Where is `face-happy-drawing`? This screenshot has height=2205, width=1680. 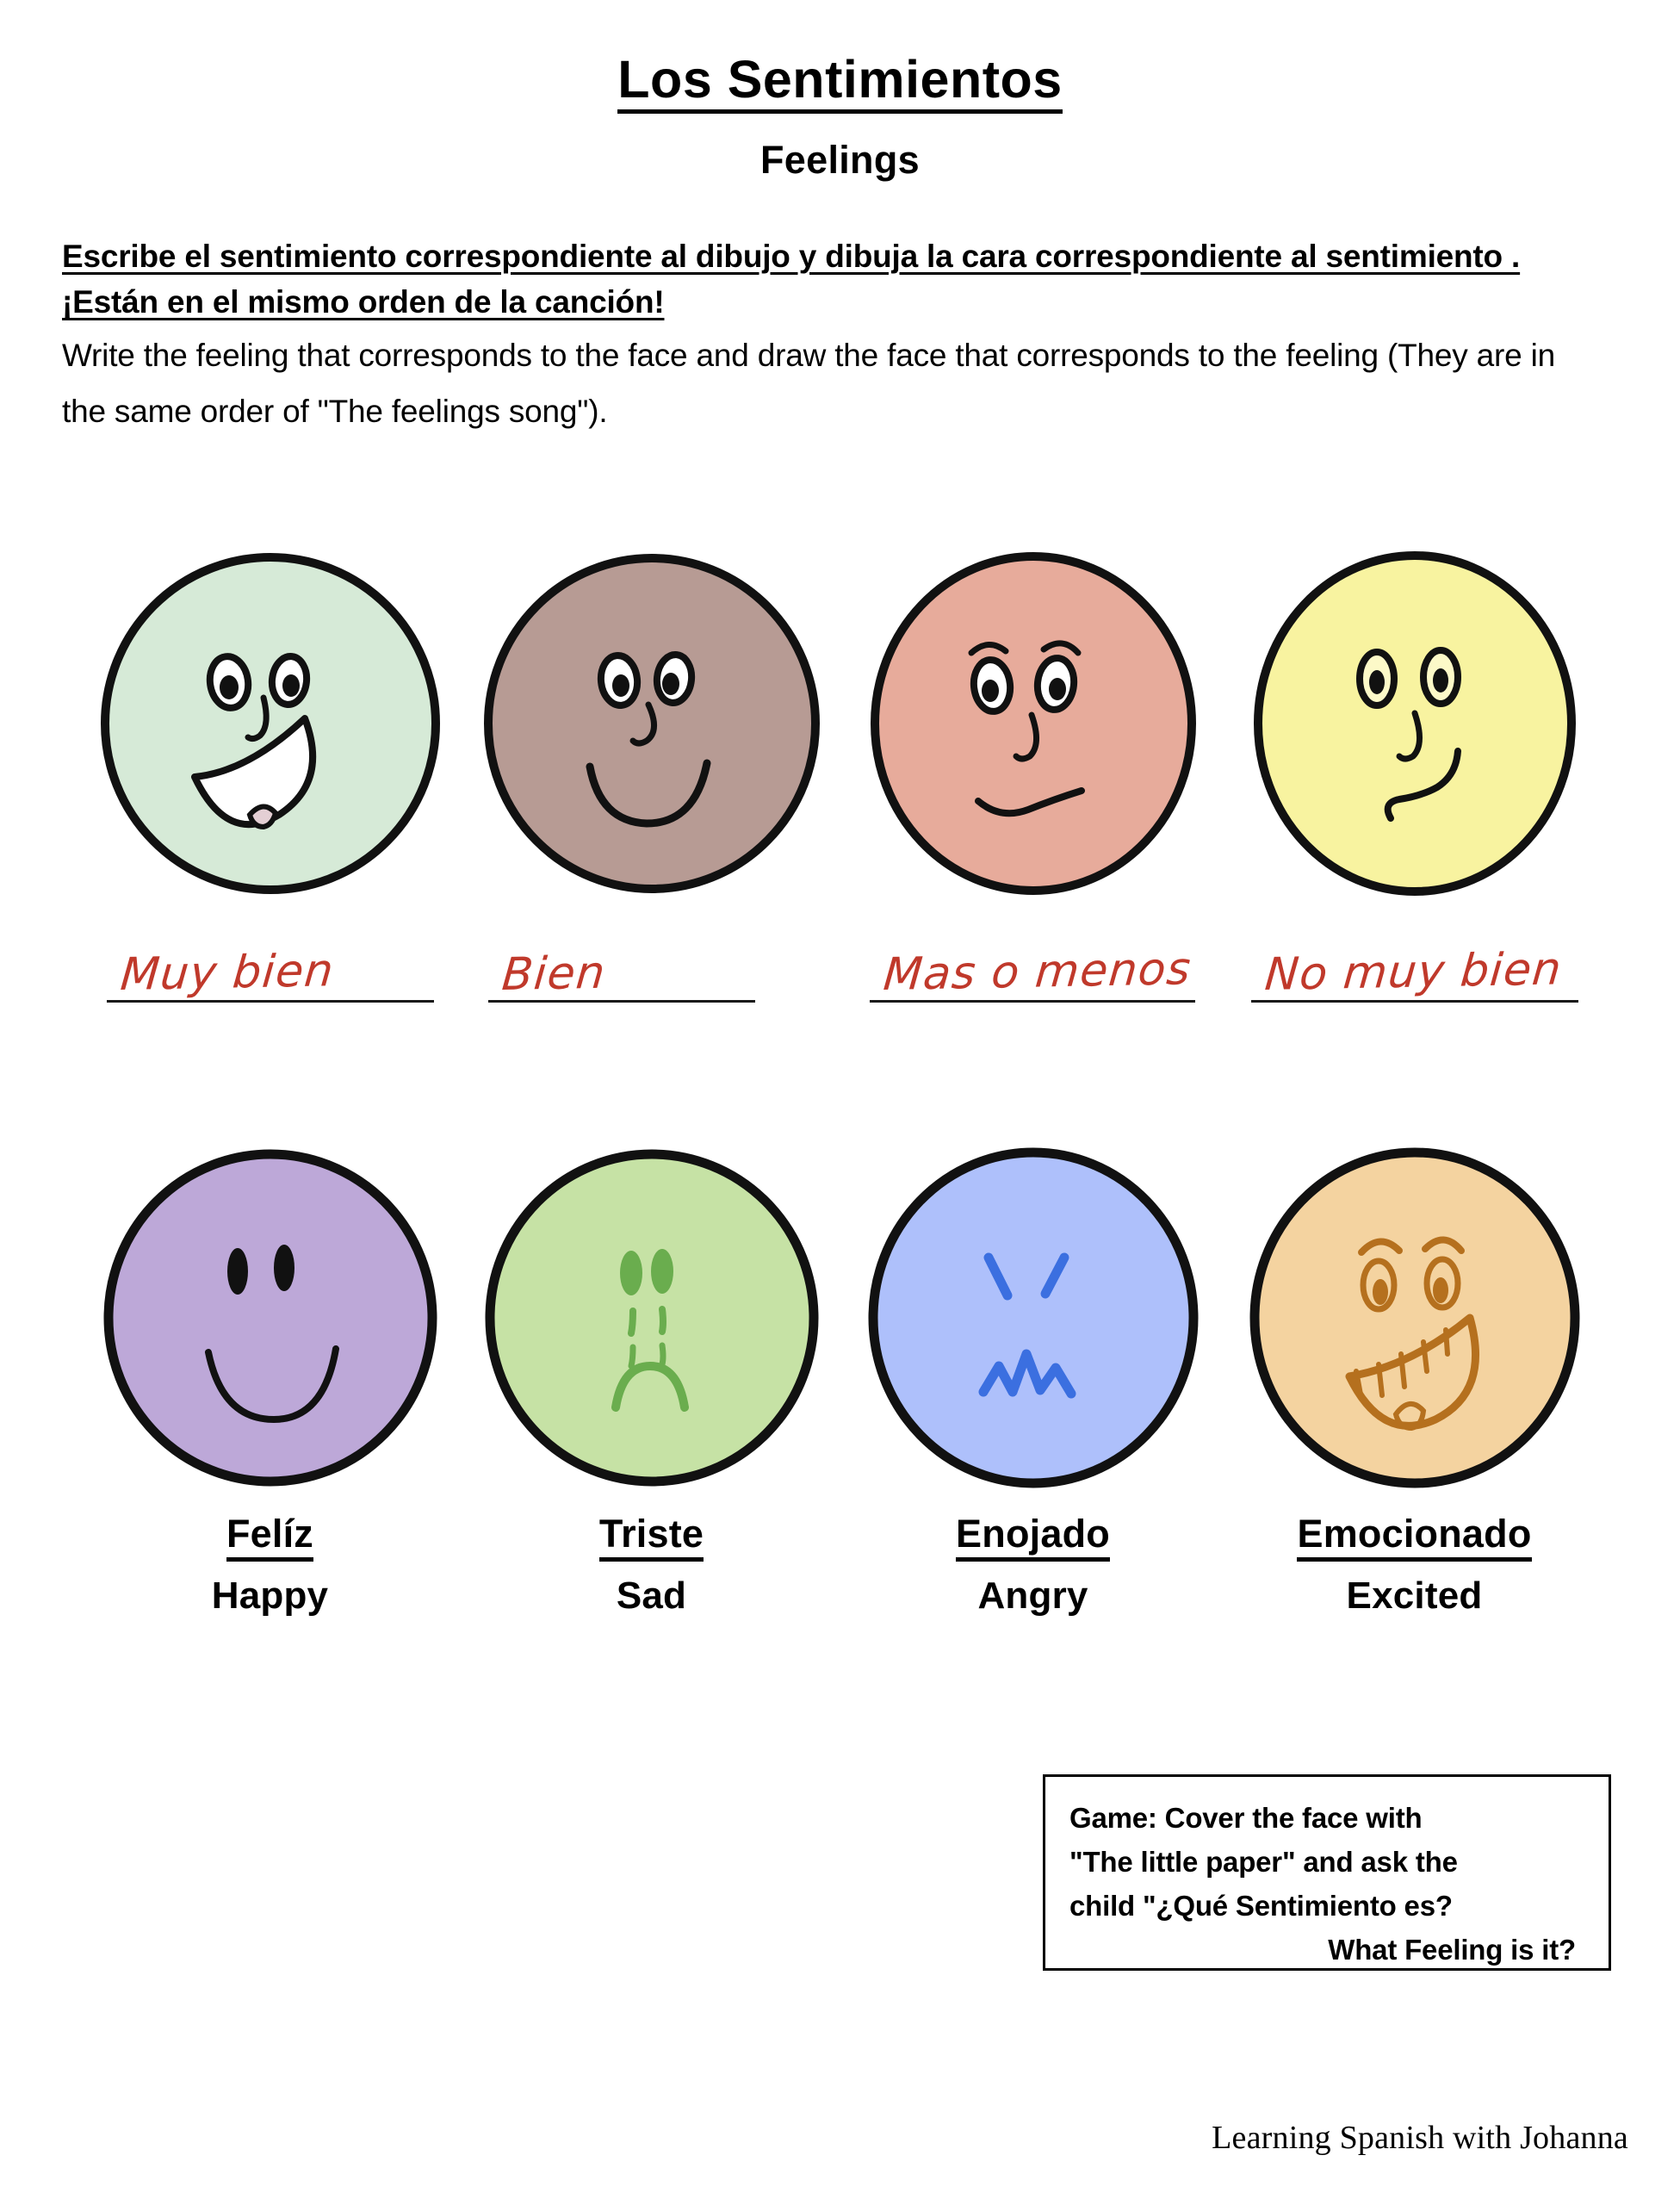 face-happy-drawing is located at coordinates (270, 1318).